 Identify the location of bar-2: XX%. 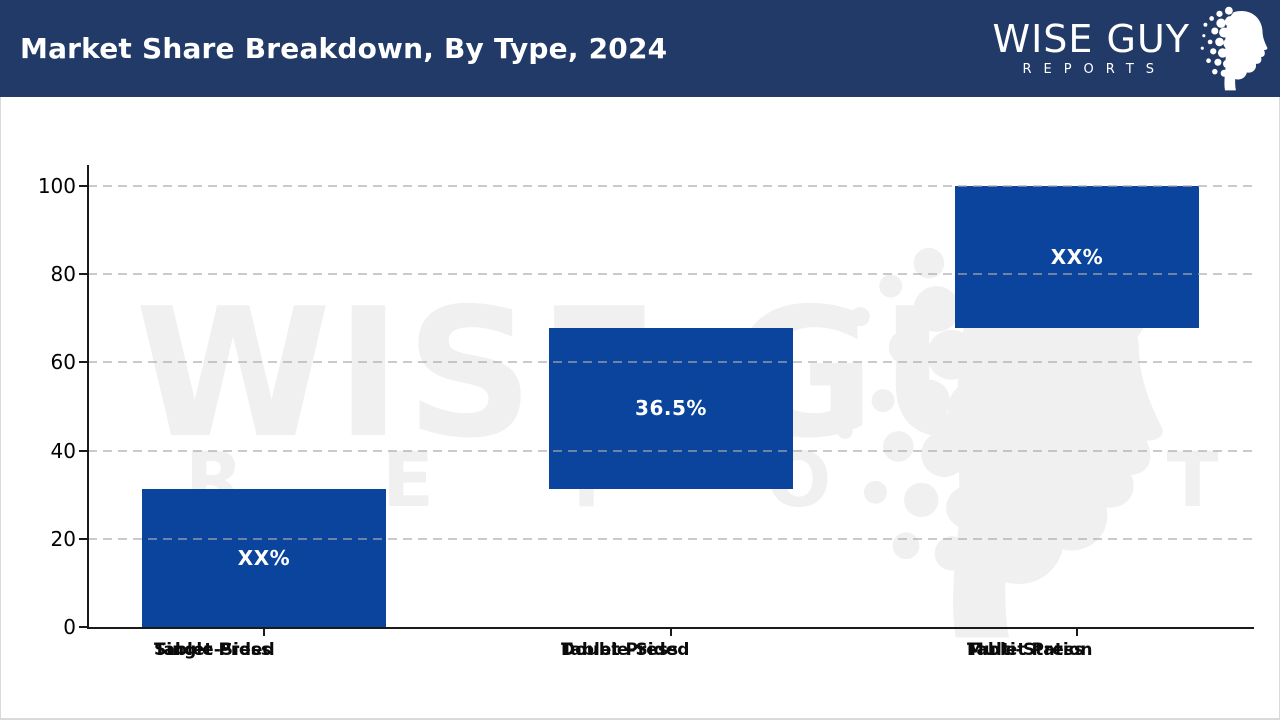
(1077, 257).